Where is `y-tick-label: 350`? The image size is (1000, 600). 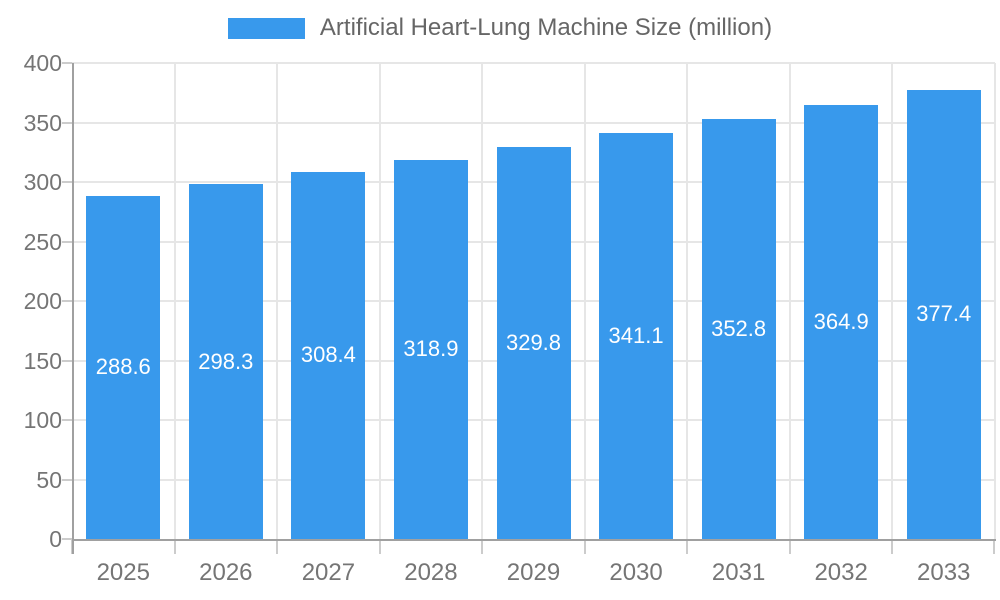 y-tick-label: 350 is located at coordinates (42, 122).